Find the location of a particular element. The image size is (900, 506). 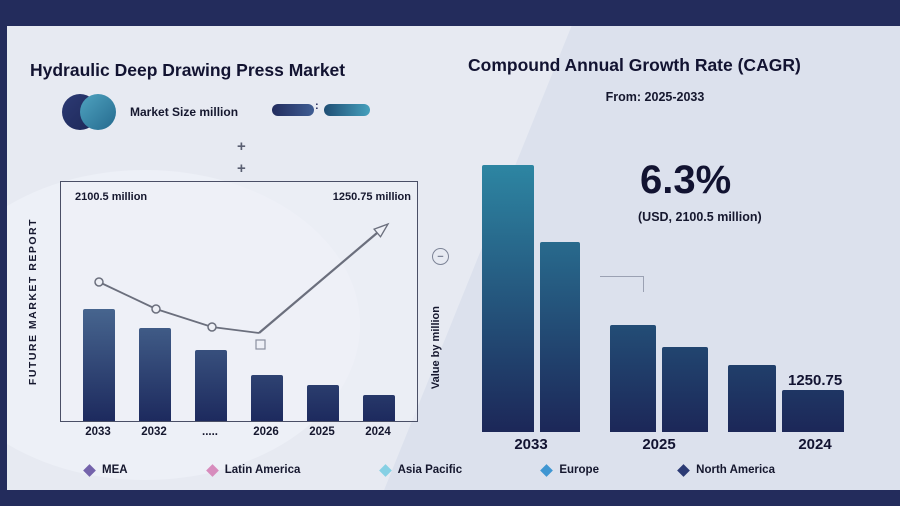

minus-circle-icon: − is located at coordinates (440, 256).